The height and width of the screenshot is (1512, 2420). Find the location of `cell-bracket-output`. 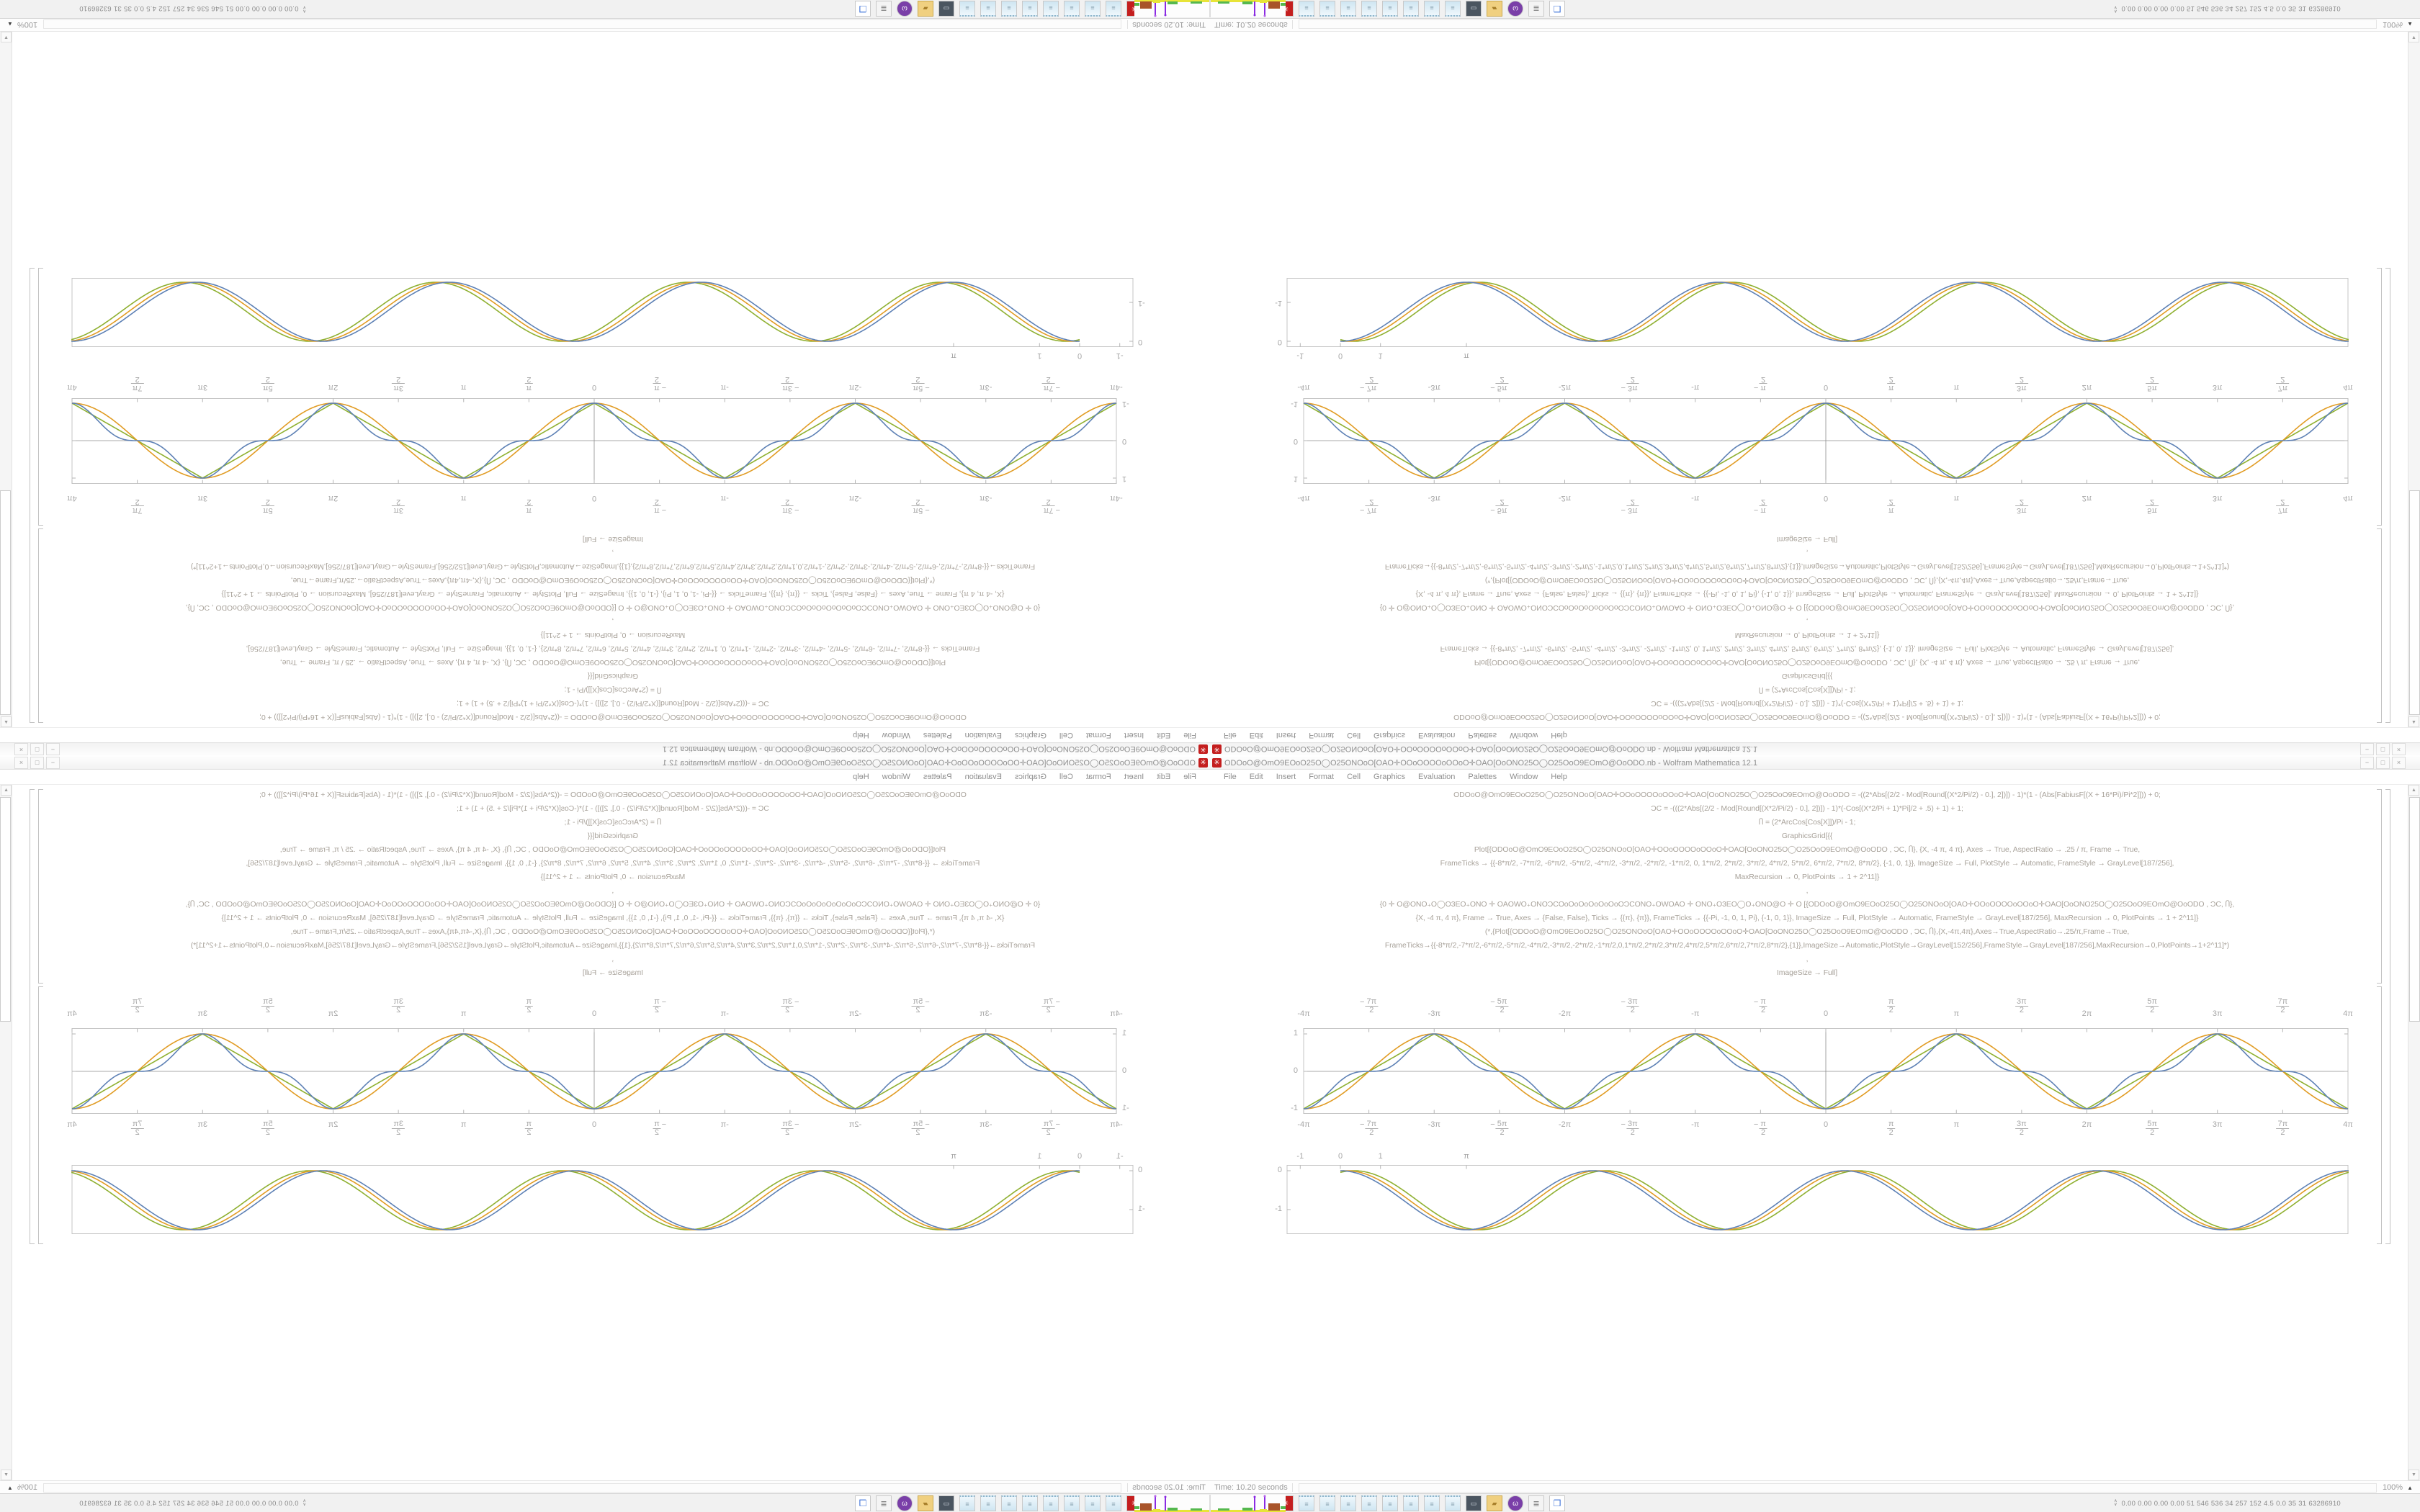

cell-bracket-output is located at coordinates (40, 397).